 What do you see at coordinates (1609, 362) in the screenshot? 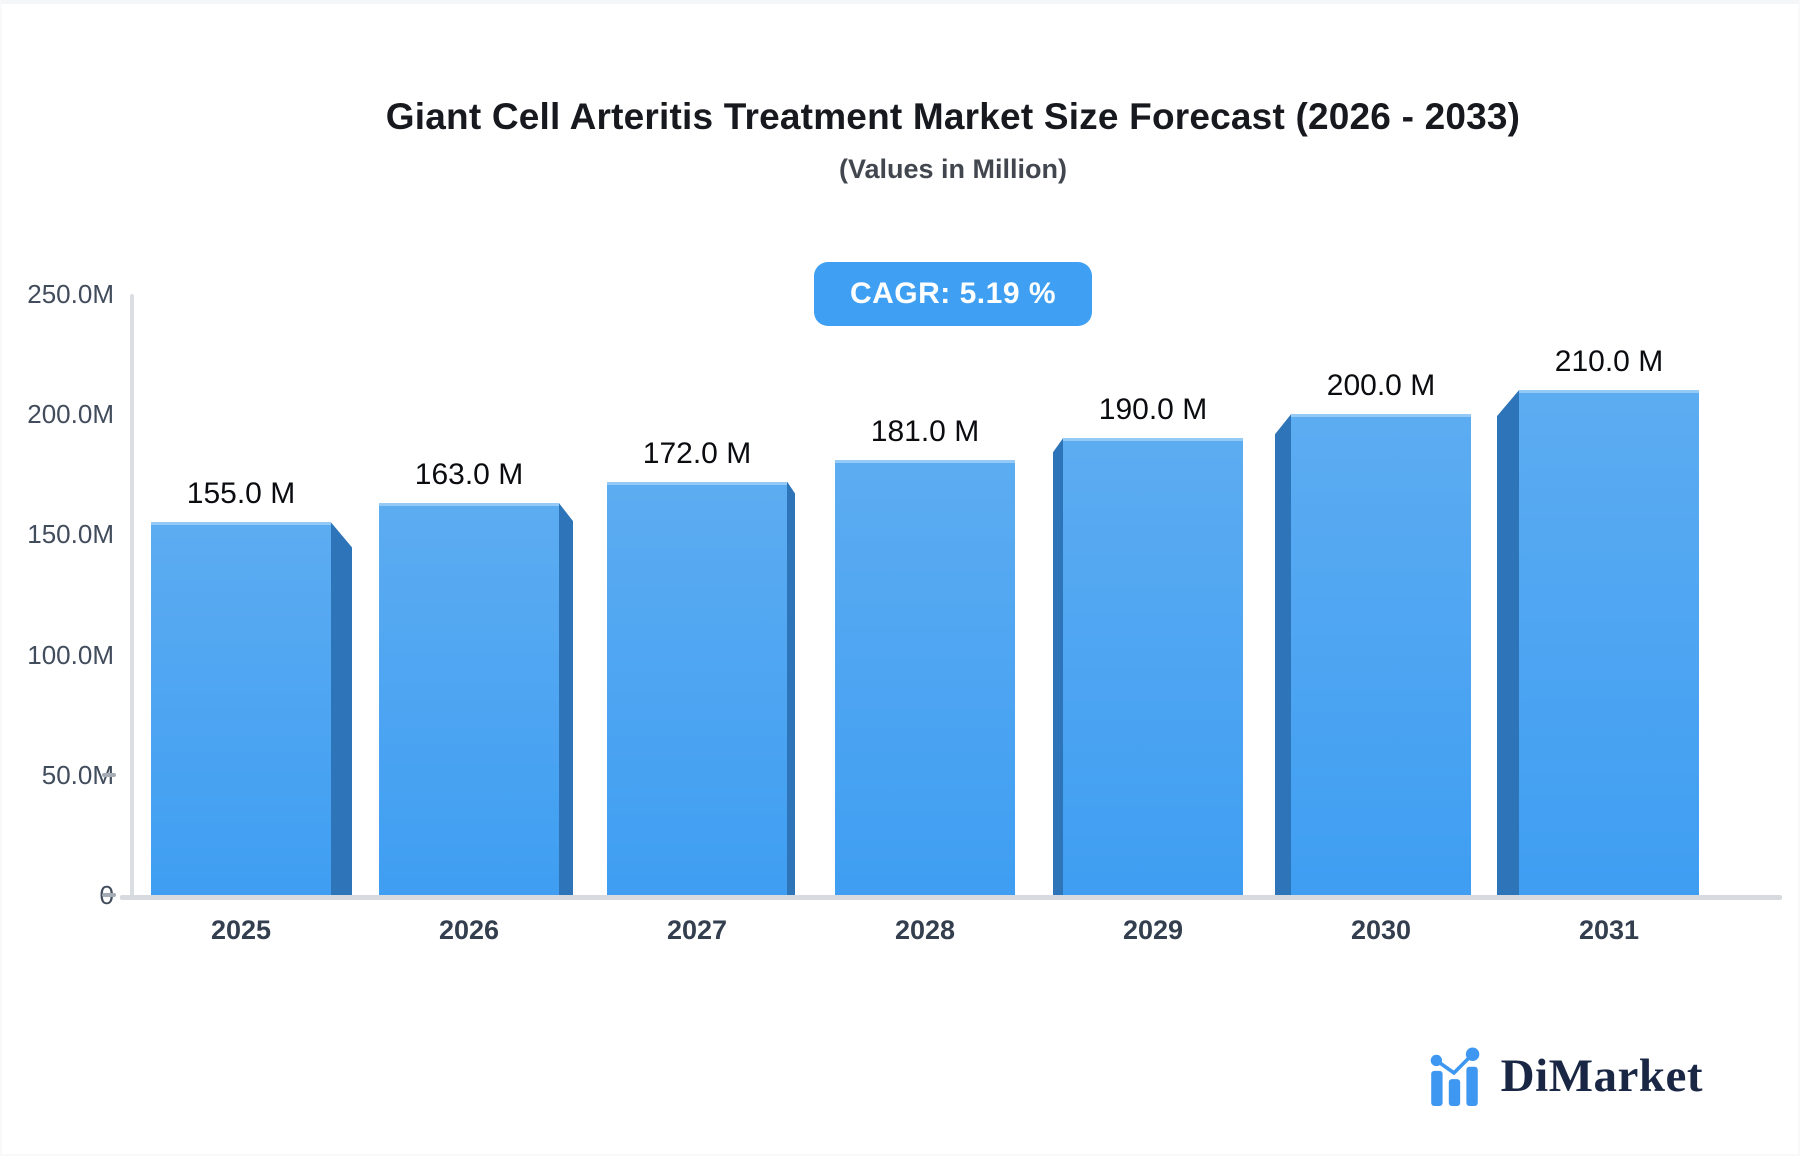
I see `bar-value-label: 210.0 M` at bounding box center [1609, 362].